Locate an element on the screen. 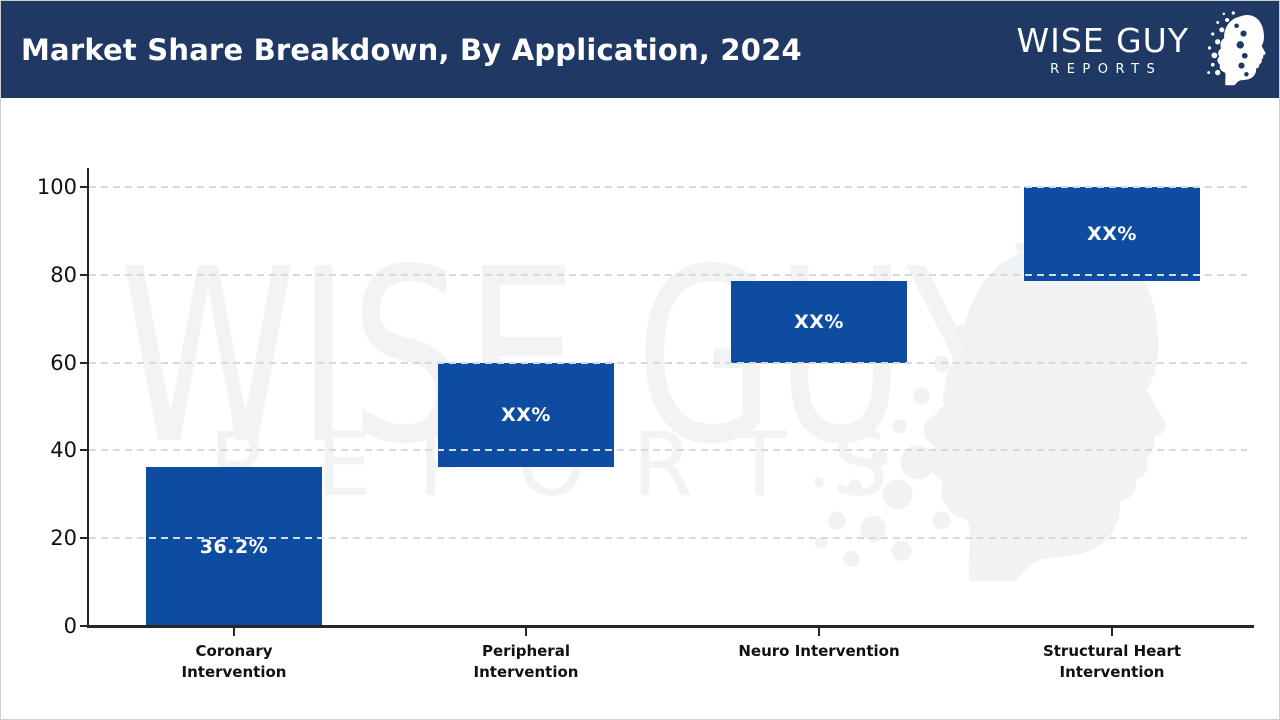  y-axis-tick-label: 80 is located at coordinates (63, 274).